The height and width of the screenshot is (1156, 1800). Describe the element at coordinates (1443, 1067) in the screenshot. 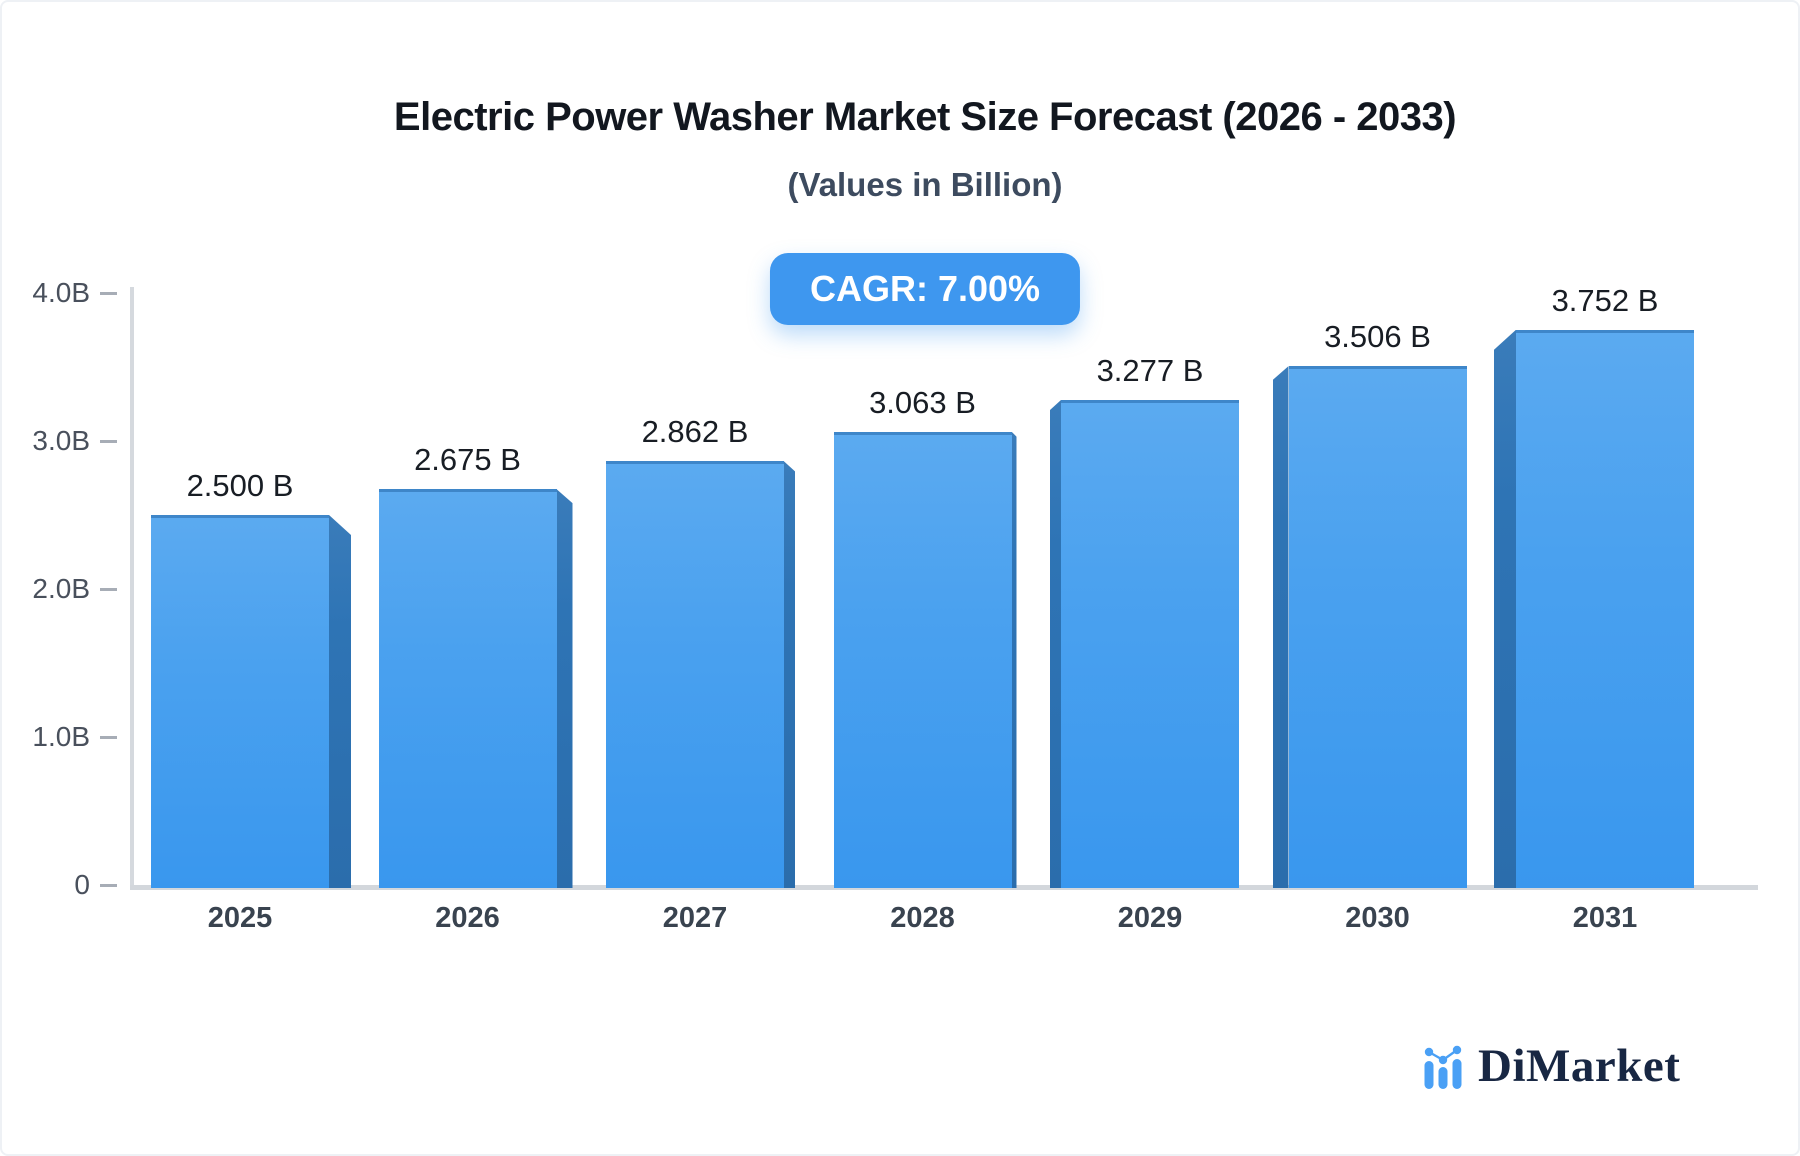

I see `bar-chart-logo-icon` at that location.